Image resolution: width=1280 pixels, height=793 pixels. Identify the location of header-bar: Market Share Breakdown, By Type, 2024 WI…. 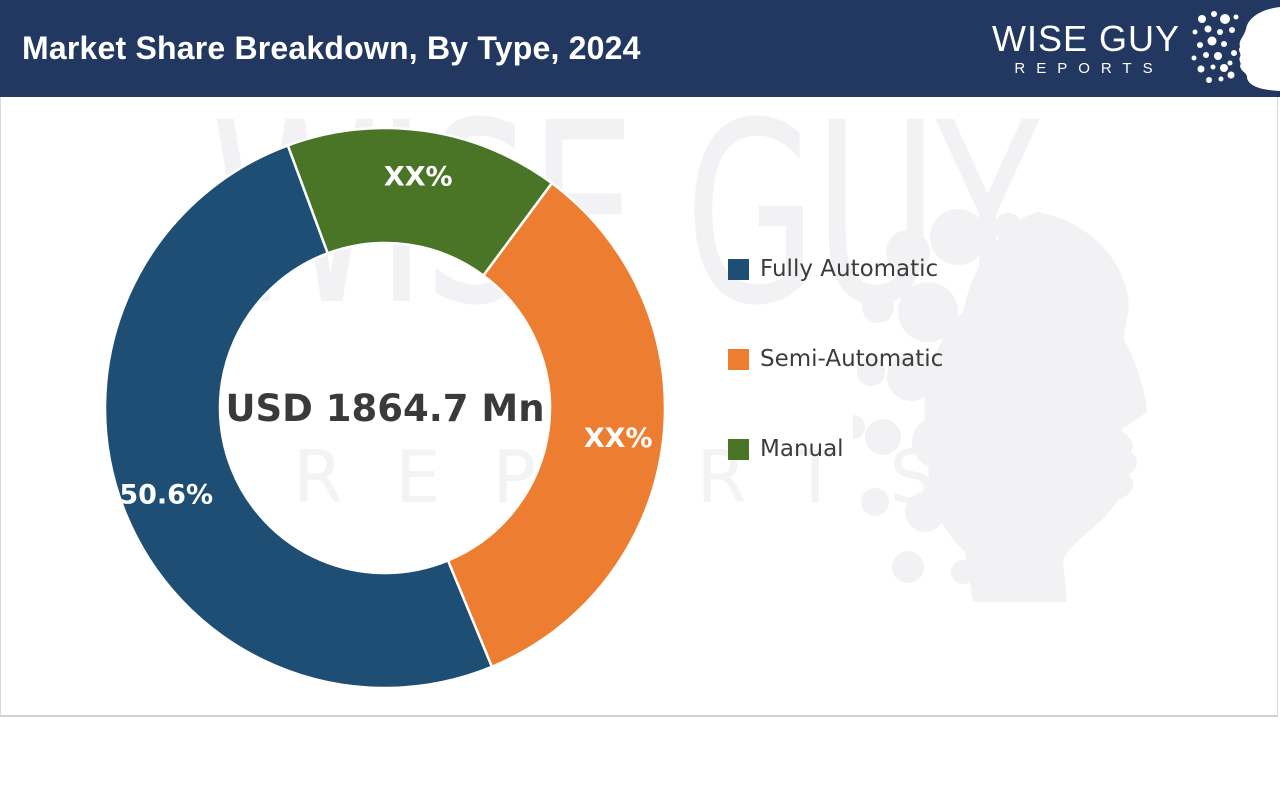
(640, 48).